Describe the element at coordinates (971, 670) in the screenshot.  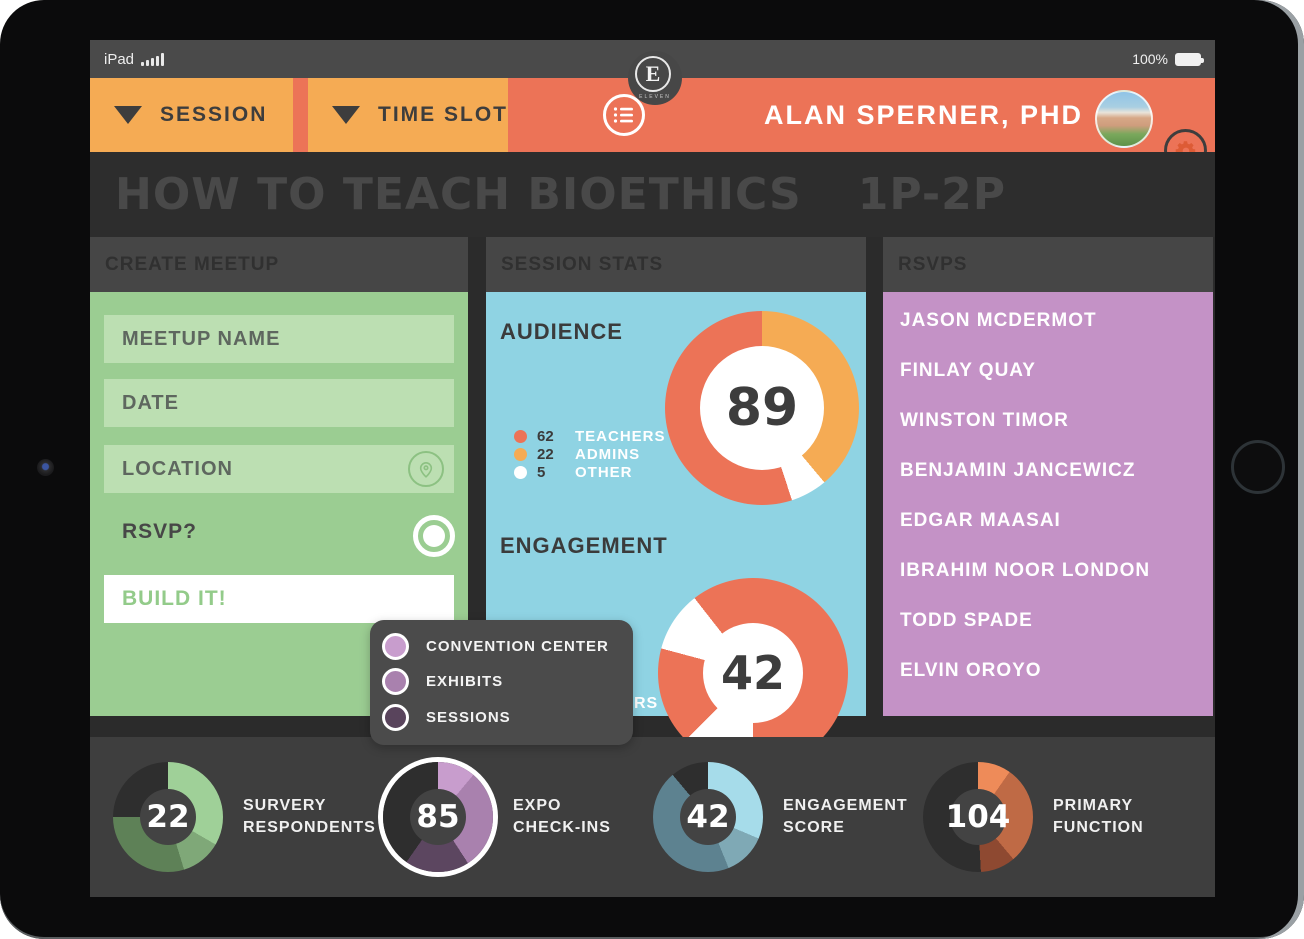
I see `rsvp-list-item: ELVIN OROYO` at that location.